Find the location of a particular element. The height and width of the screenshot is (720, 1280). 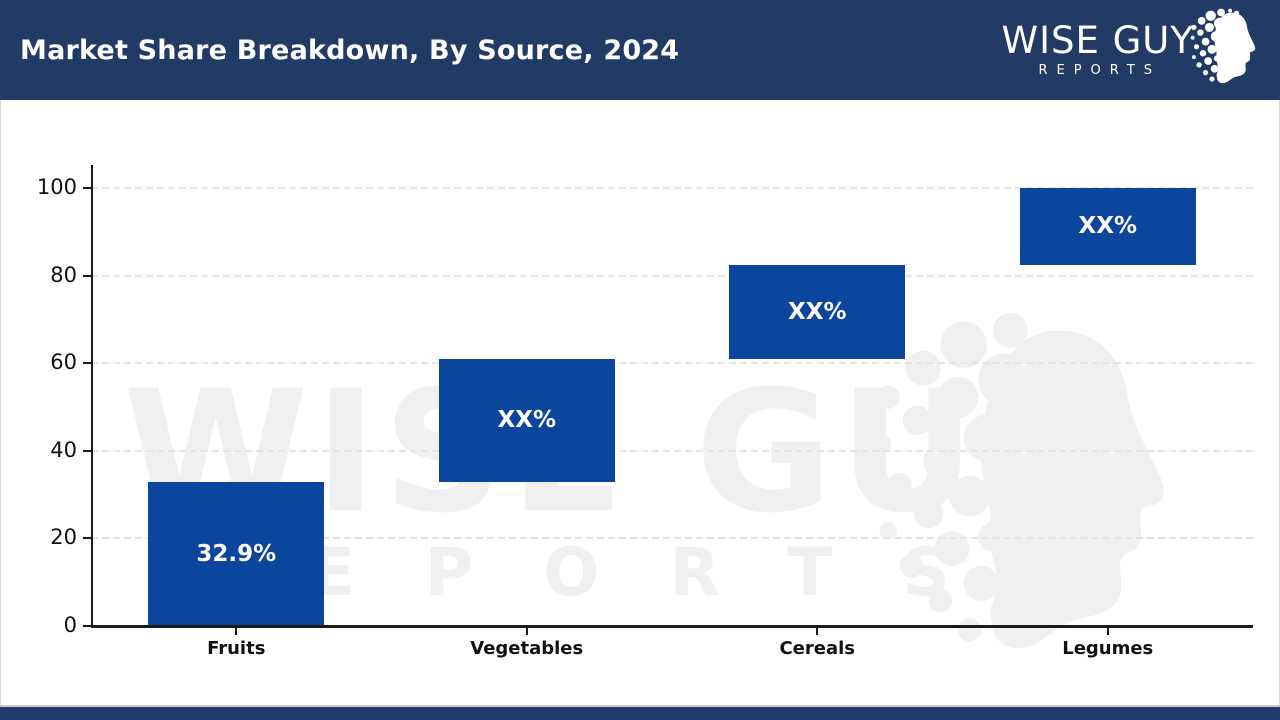

bottom-divider is located at coordinates (640, 706).